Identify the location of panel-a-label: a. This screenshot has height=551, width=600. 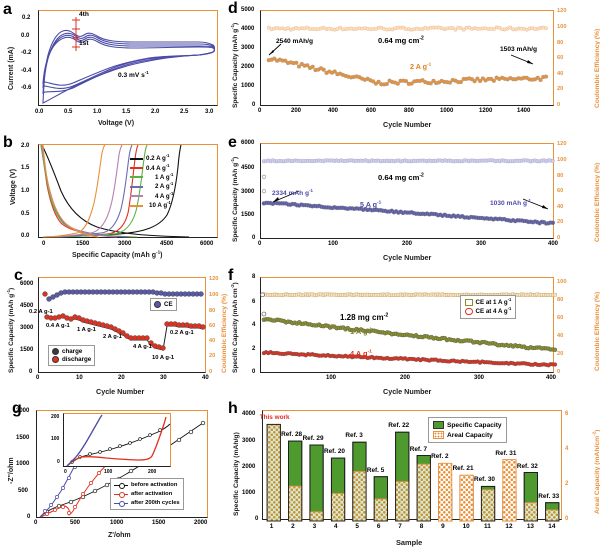
(7, 9).